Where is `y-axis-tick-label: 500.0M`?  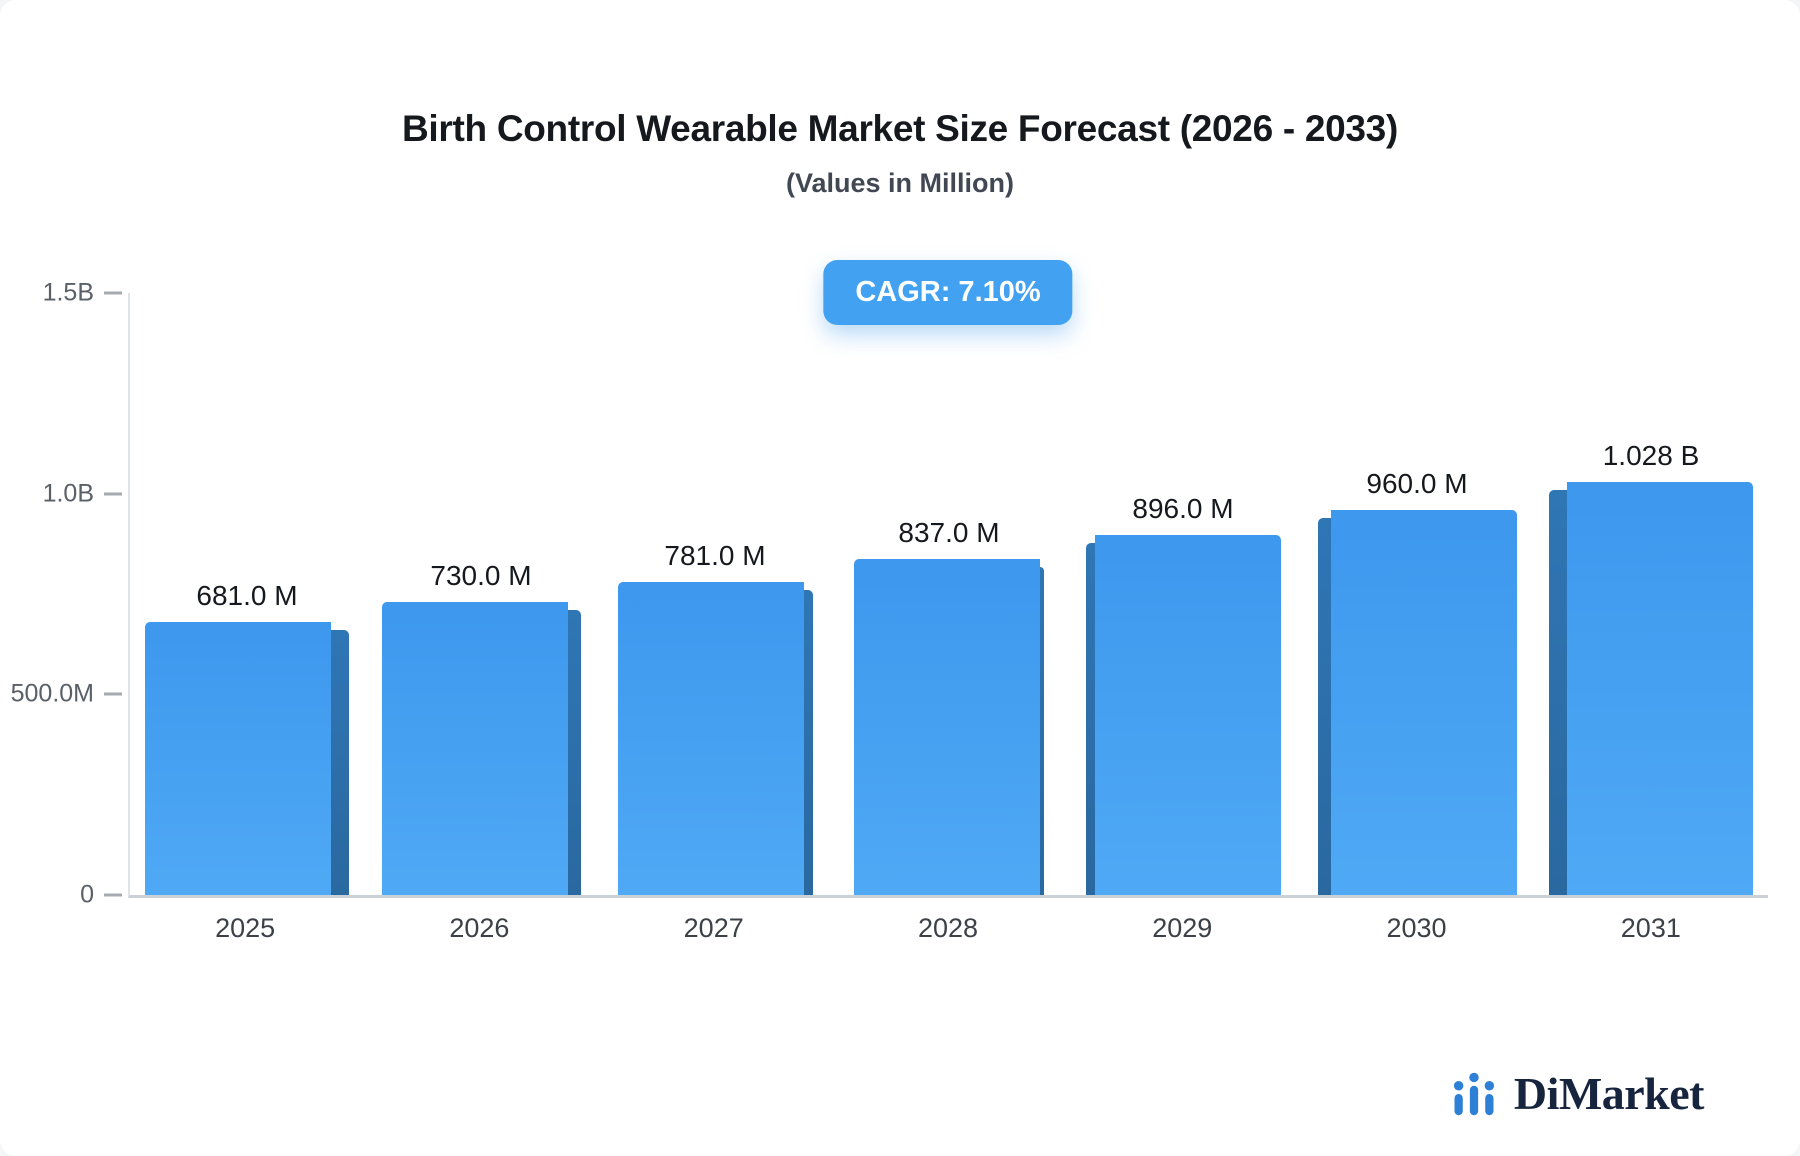 y-axis-tick-label: 500.0M is located at coordinates (52, 693).